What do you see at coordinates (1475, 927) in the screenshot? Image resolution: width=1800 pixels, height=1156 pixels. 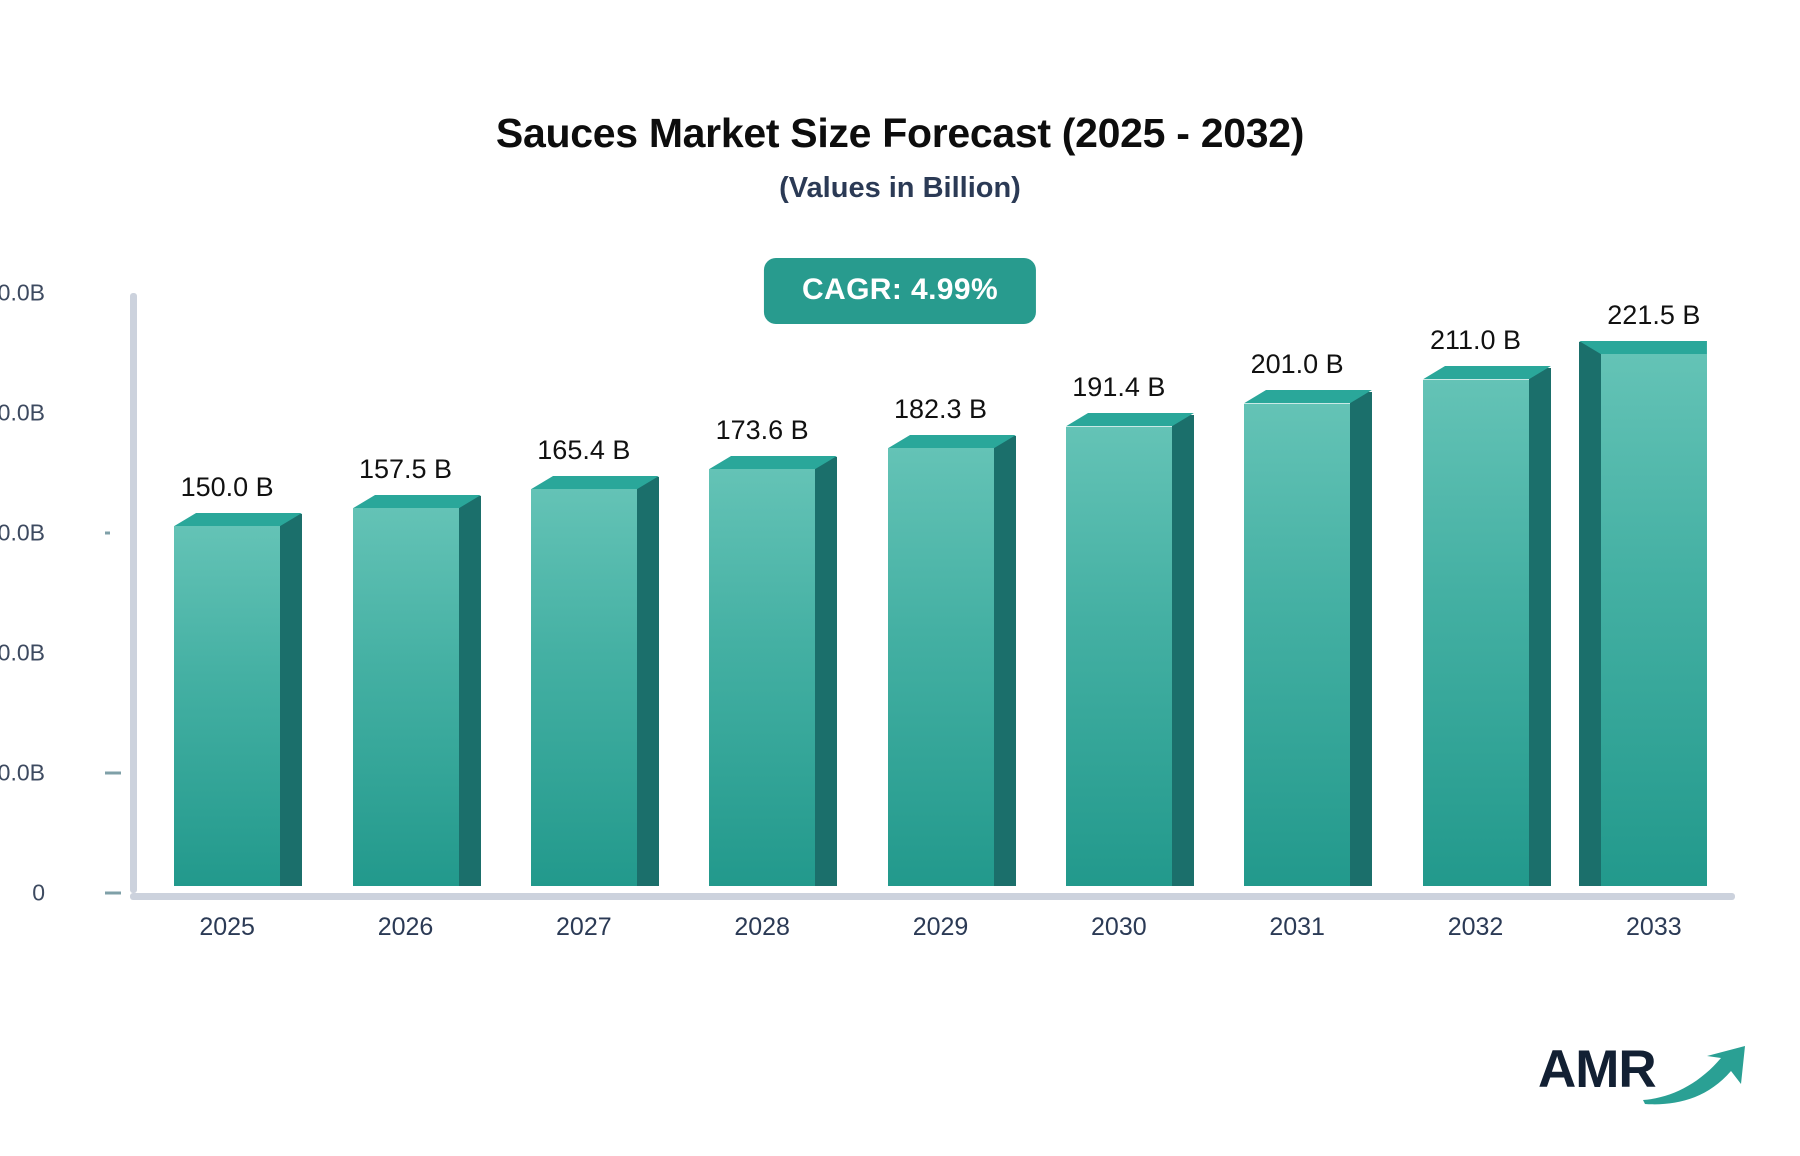 I see `x-axis-label-2032: 2032` at bounding box center [1475, 927].